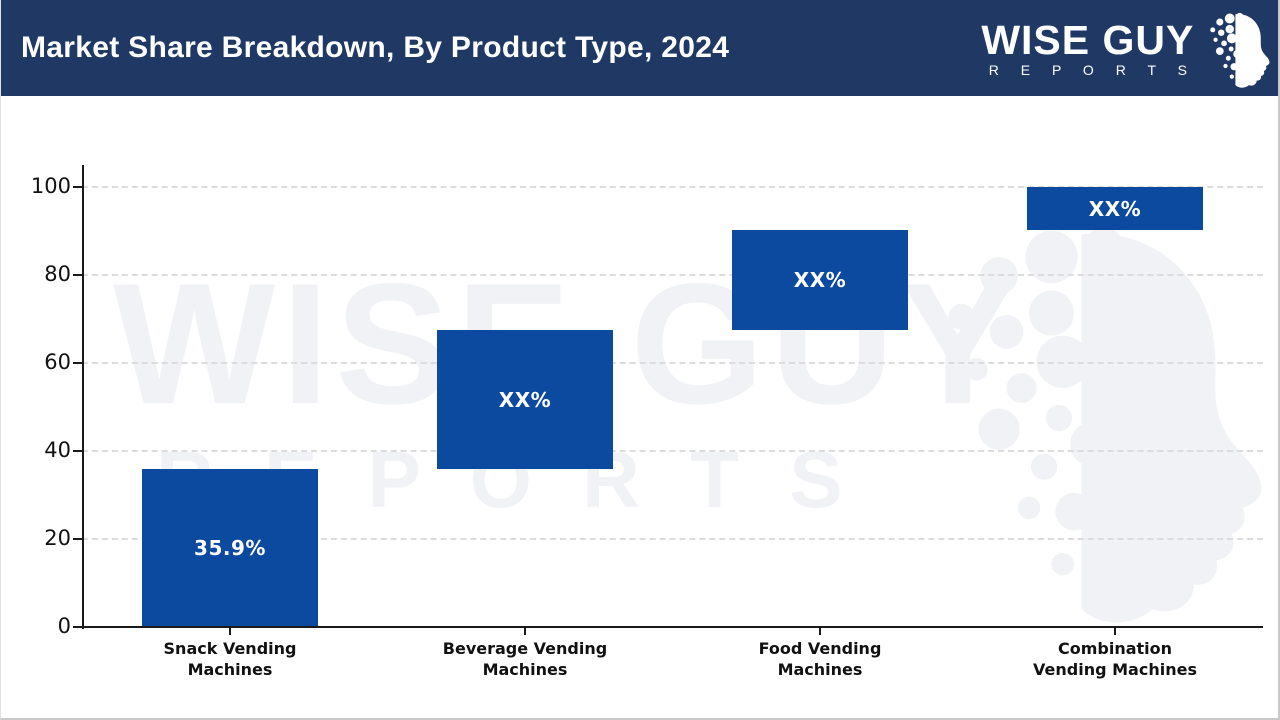 Image resolution: width=1280 pixels, height=720 pixels. I want to click on brand-subname: R E P O R T S, so click(1092, 70).